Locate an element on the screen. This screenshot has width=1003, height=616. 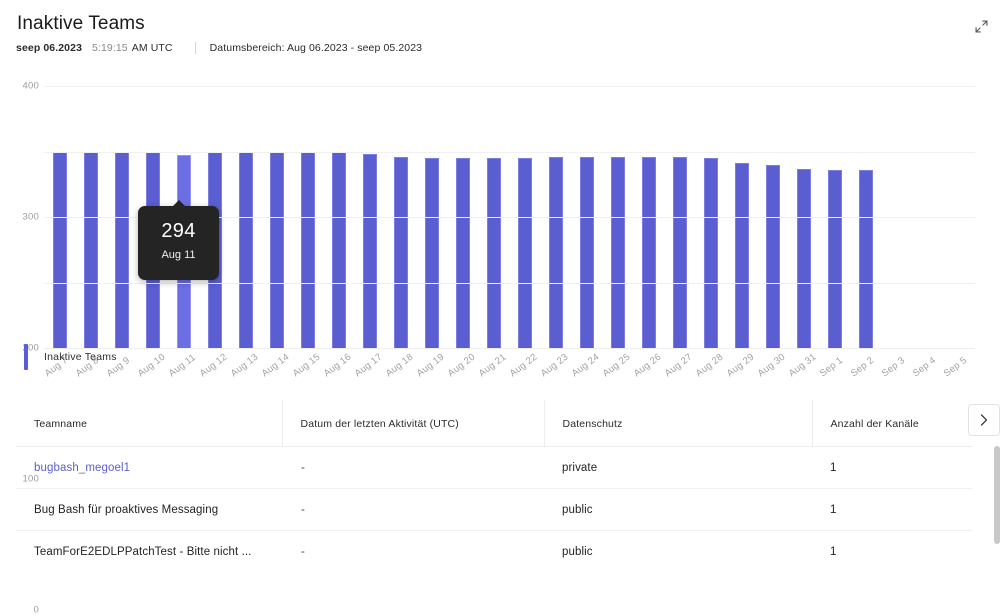
cell-teamname: Bug Bash für proaktives Messaging is located at coordinates (149, 509).